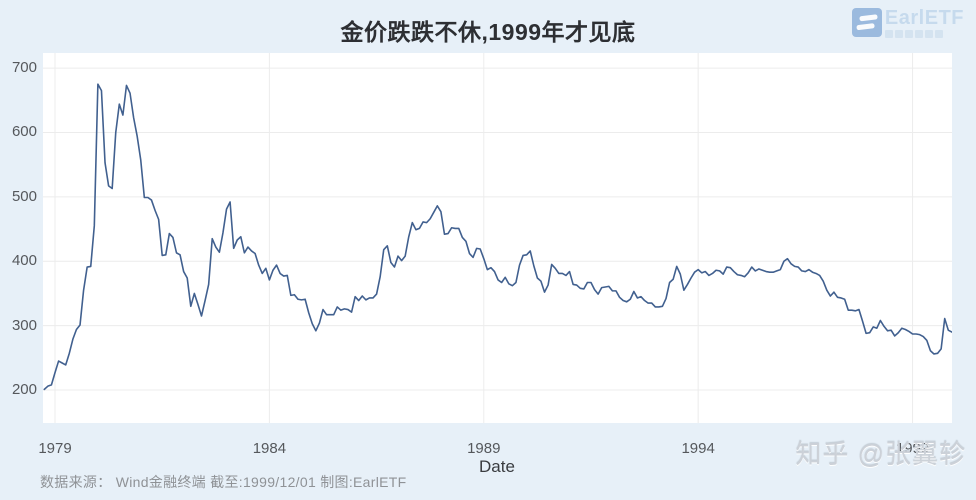 The image size is (976, 500). What do you see at coordinates (24, 132) in the screenshot?
I see `y-tick-label: 600` at bounding box center [24, 132].